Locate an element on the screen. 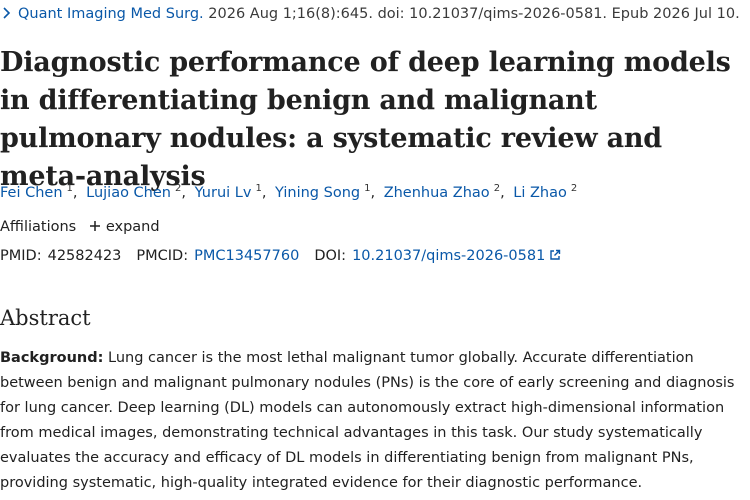 This screenshot has width=750, height=500. author-item: Yurui Lv 1, is located at coordinates (230, 192).